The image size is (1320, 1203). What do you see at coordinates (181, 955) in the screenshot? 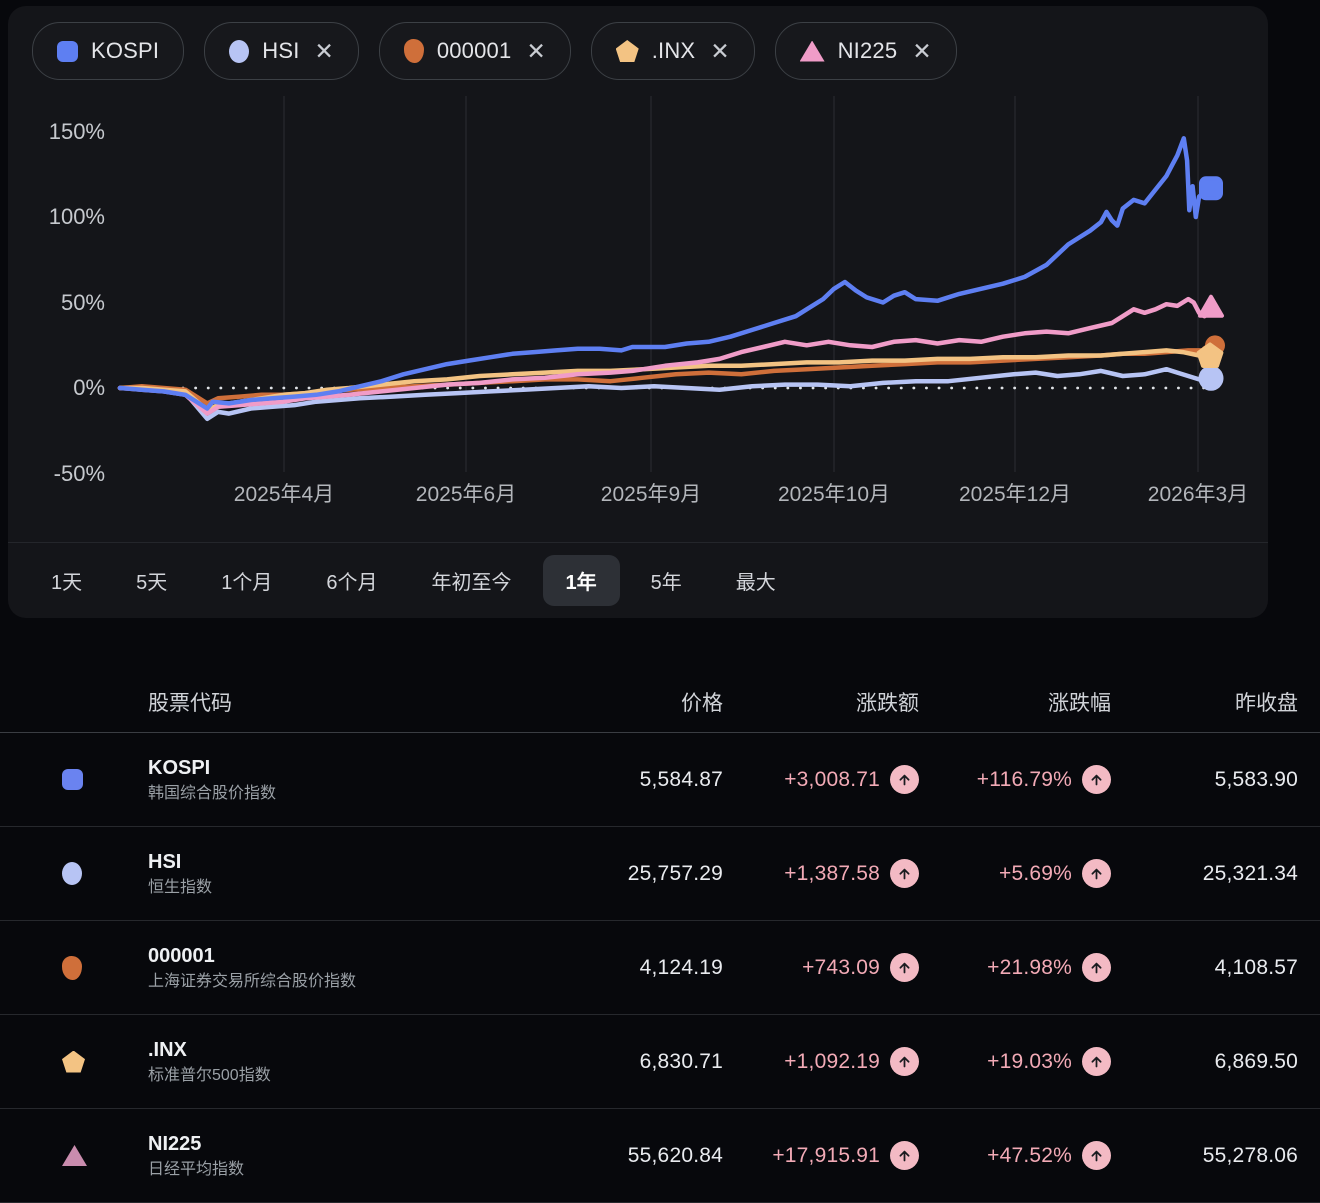
I see `row-symbol: 000001` at bounding box center [181, 955].